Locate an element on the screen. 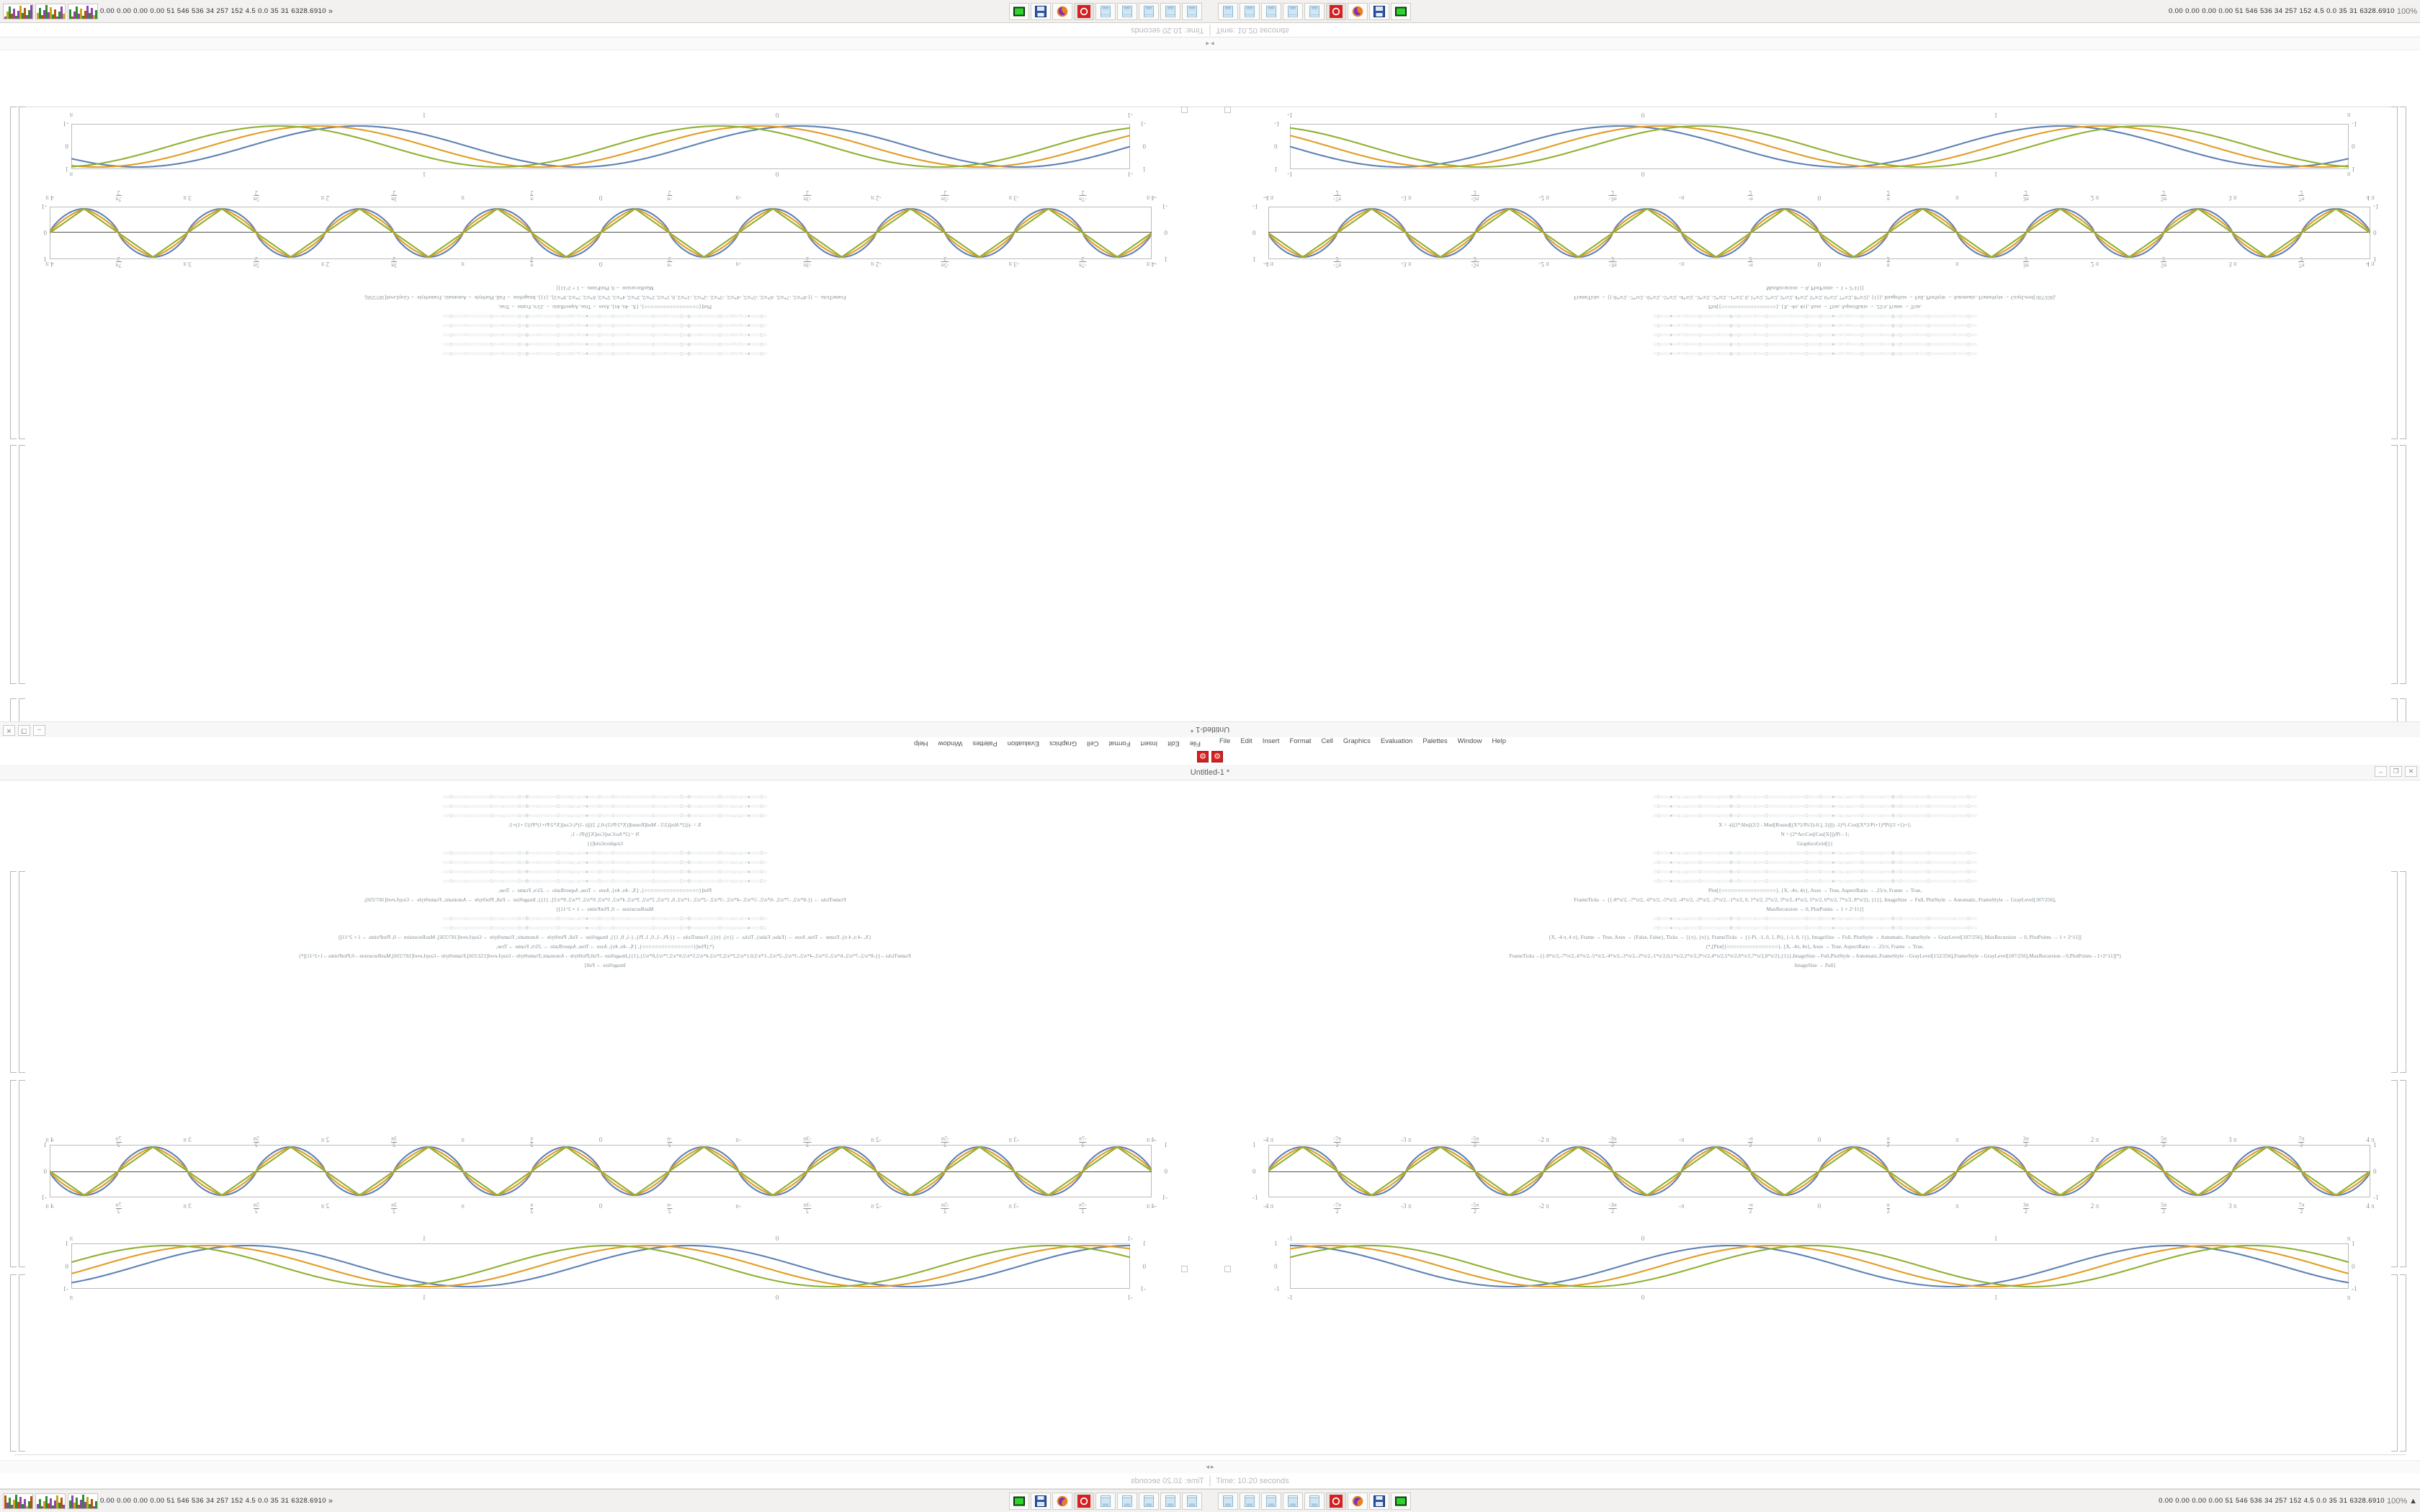 Image resolution: width=2420 pixels, height=1512 pixels. maximize-button-mirror: ❐ is located at coordinates (24, 730).